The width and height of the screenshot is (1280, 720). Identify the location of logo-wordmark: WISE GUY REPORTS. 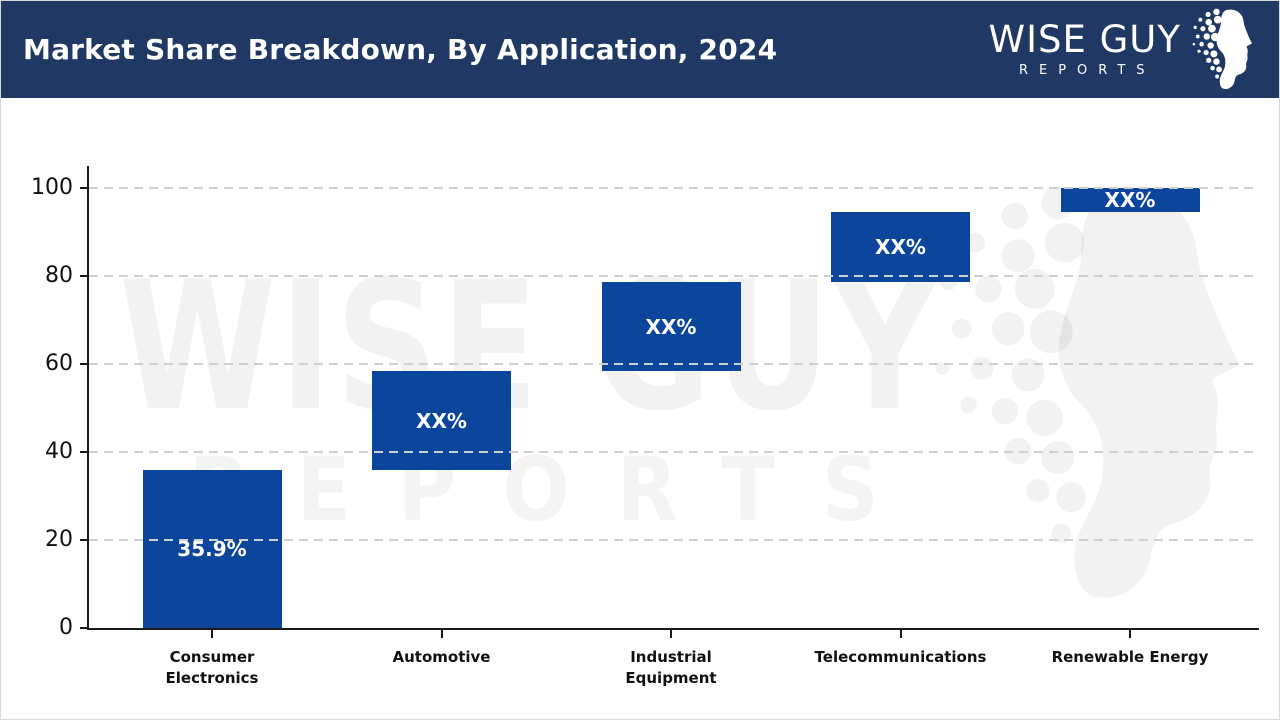
(1085, 49).